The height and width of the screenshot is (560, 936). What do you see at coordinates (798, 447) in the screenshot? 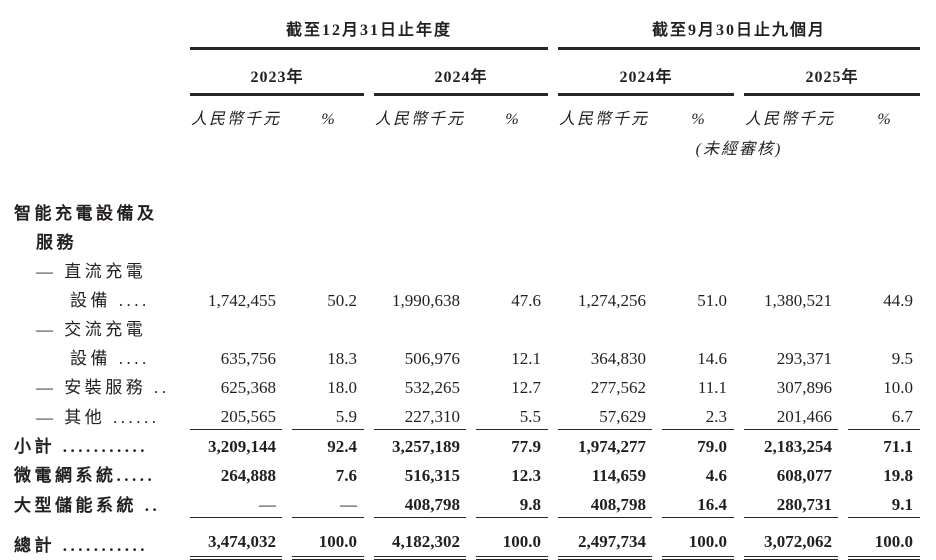
I see `amount-cell: 2,183,254` at bounding box center [798, 447].